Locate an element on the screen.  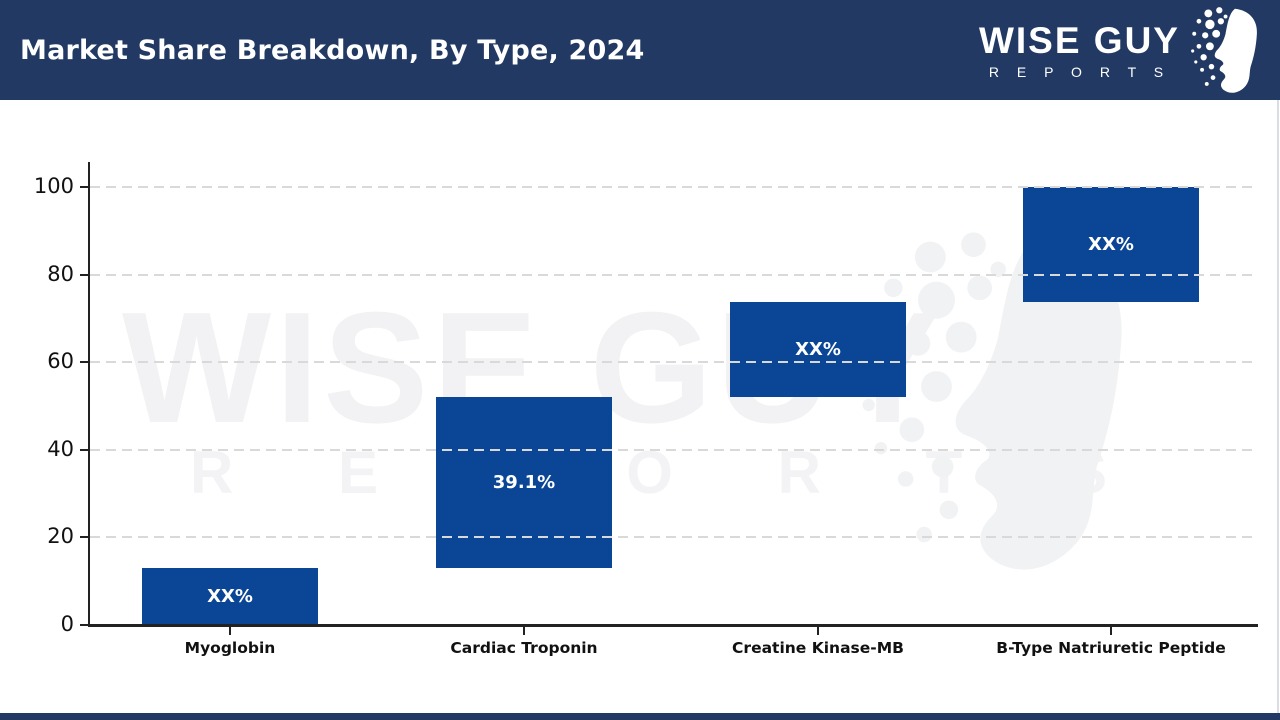
bar-1: XX% is located at coordinates (230, 596).